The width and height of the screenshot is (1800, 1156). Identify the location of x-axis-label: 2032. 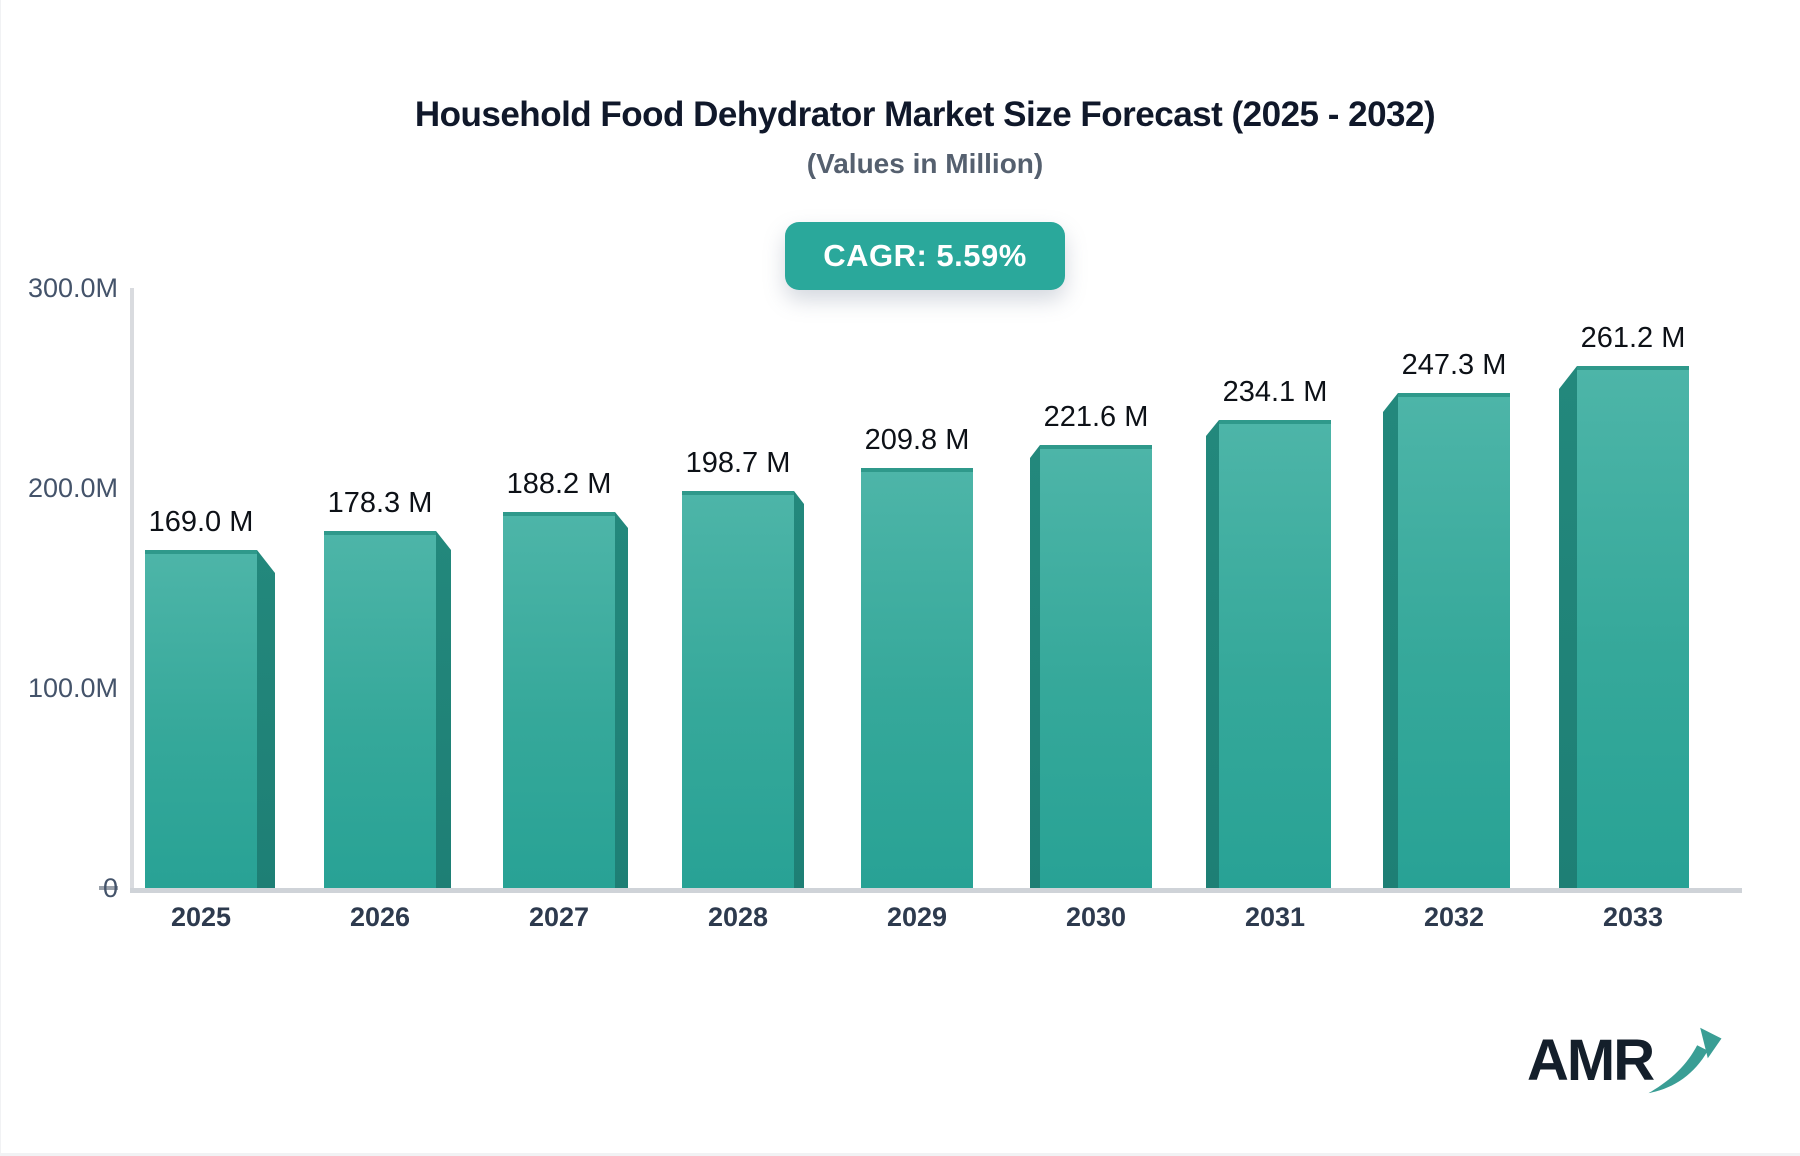
(1454, 917).